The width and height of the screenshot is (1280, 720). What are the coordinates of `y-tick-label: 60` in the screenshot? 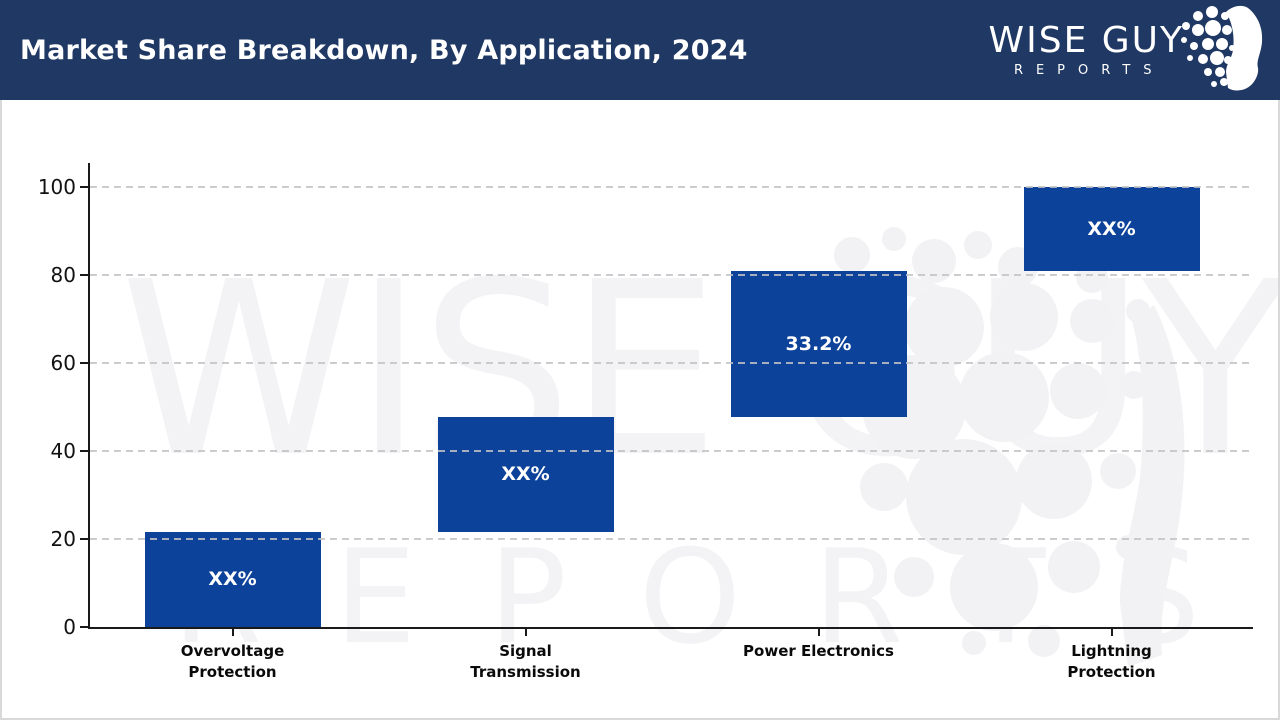 It's located at (63, 363).